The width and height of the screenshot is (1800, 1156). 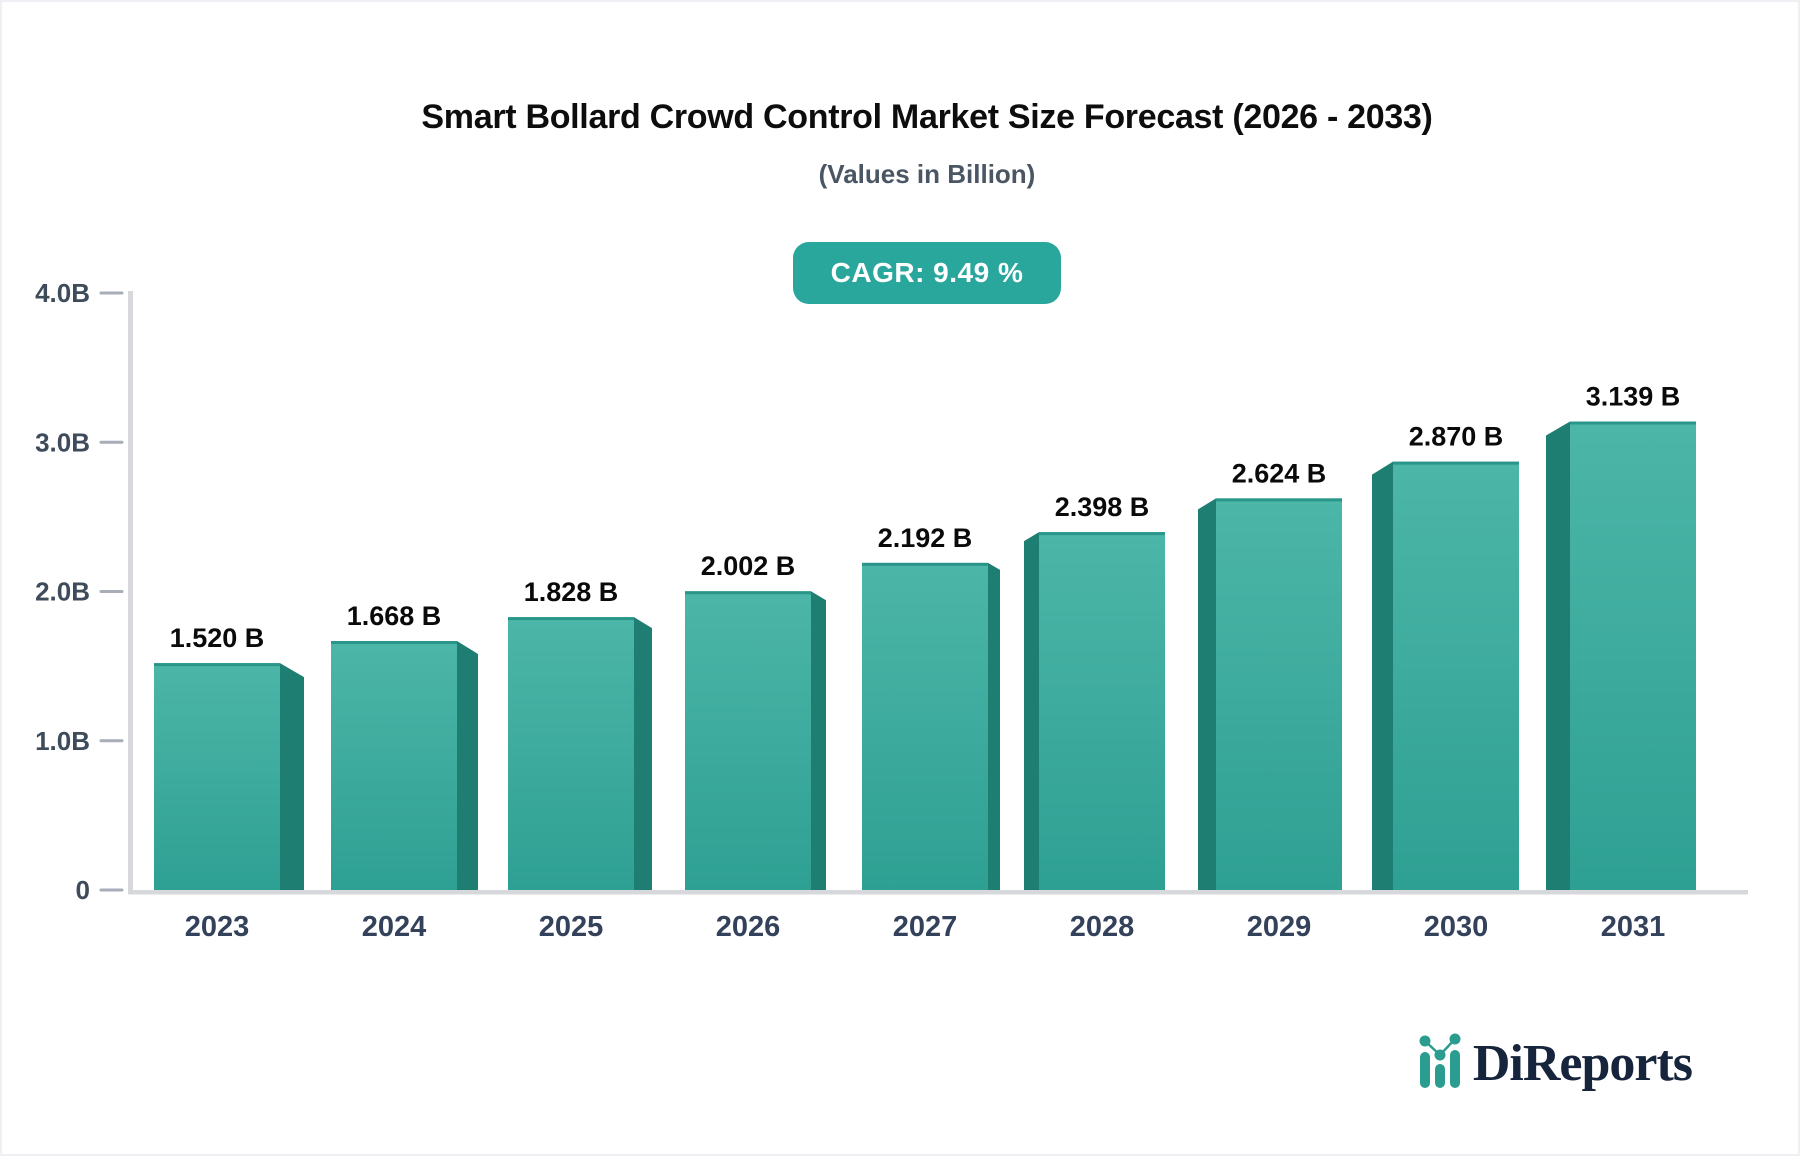 I want to click on bar-value-label: 2.002 B, so click(x=748, y=566).